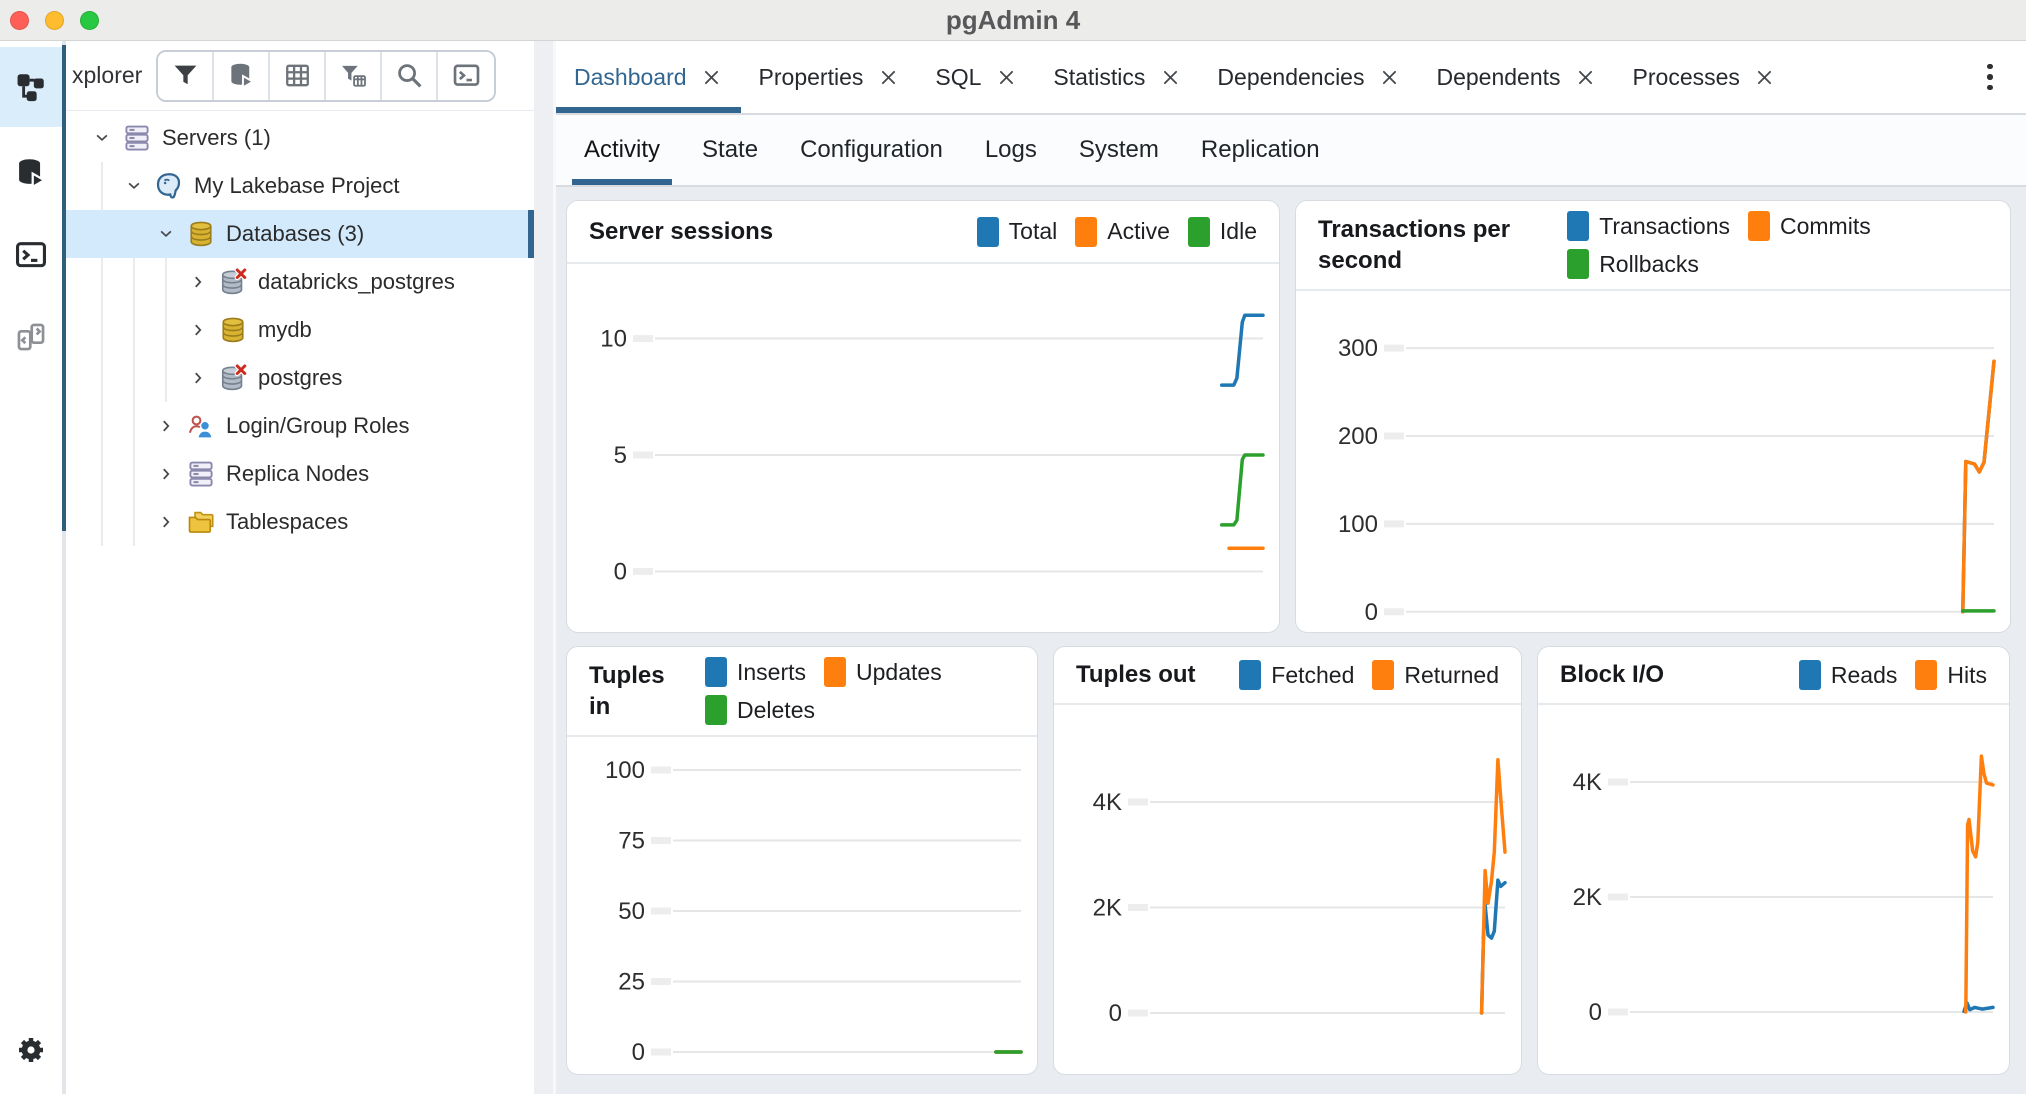  Describe the element at coordinates (1010, 149) in the screenshot. I see `subtab-logs: Logs` at that location.